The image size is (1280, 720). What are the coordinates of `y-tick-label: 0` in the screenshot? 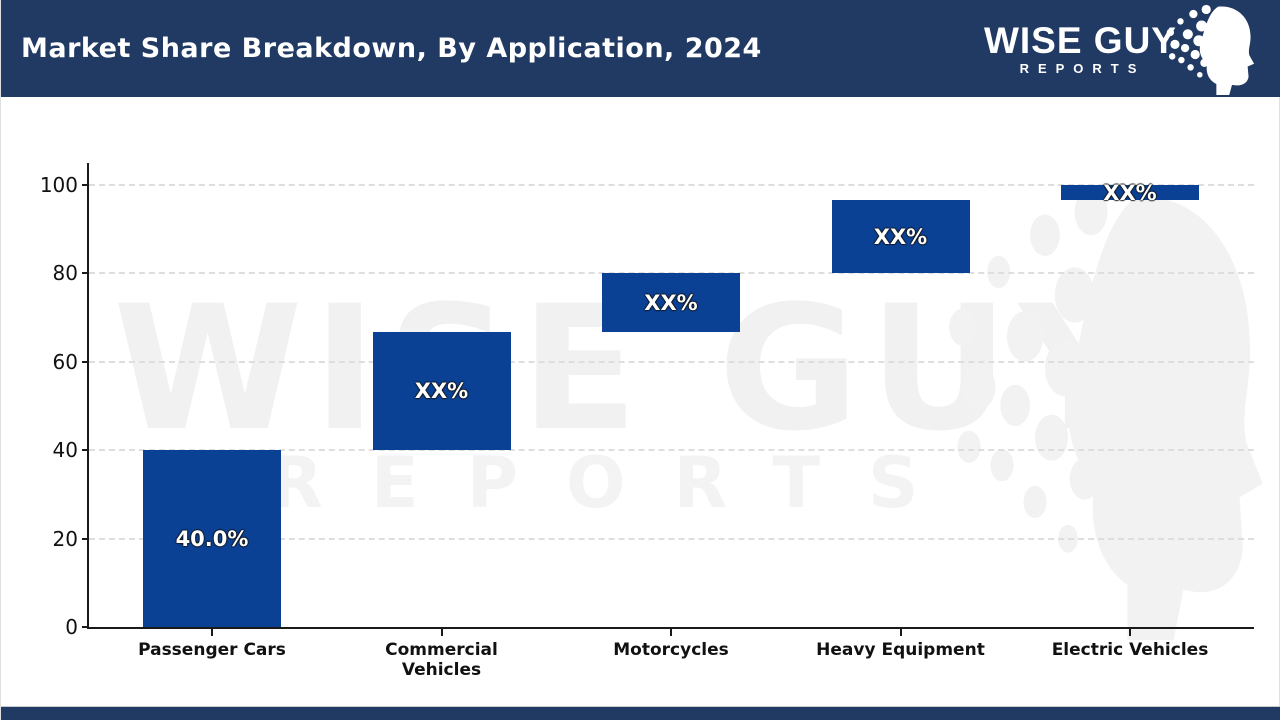 It's located at (71, 627).